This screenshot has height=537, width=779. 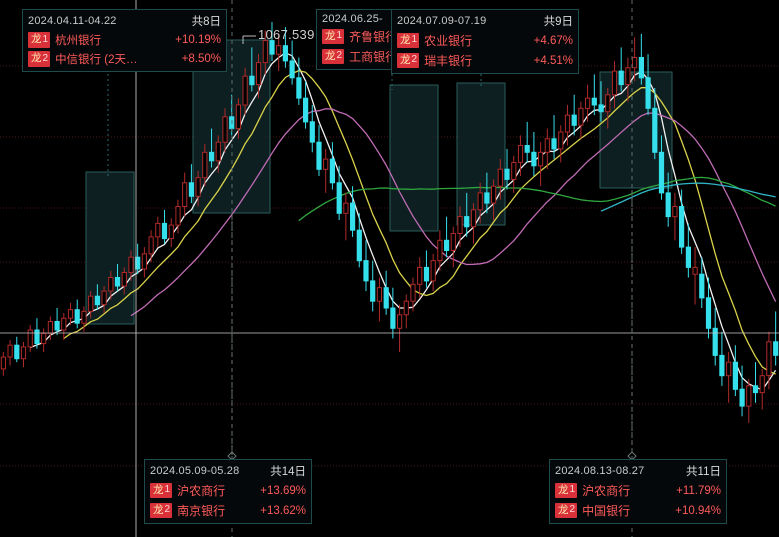 I want to click on stock-name: 南京银行, so click(x=201, y=511).